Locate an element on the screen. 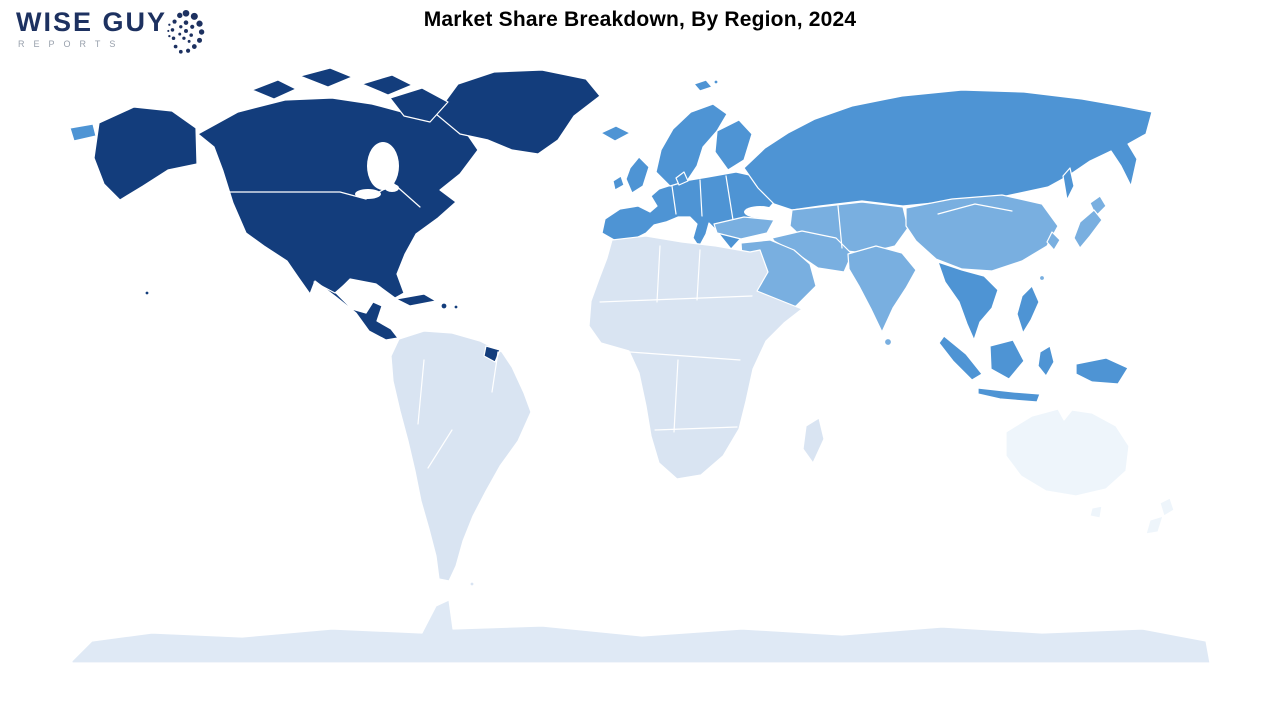 The image size is (1280, 720). region-svalbard-islet is located at coordinates (716, 82).